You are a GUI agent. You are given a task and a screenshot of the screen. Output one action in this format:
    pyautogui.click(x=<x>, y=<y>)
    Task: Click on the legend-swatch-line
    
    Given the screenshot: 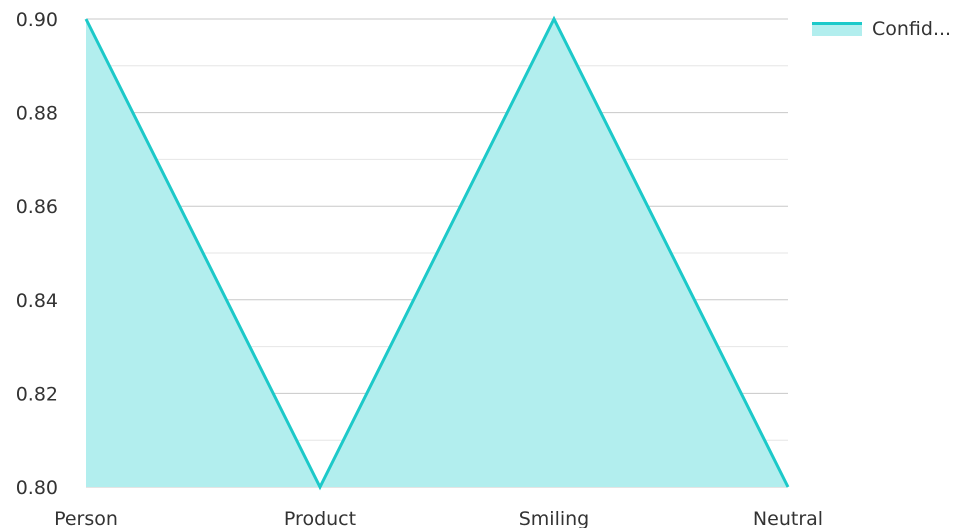 What is the action you would take?
    pyautogui.click(x=837, y=23)
    